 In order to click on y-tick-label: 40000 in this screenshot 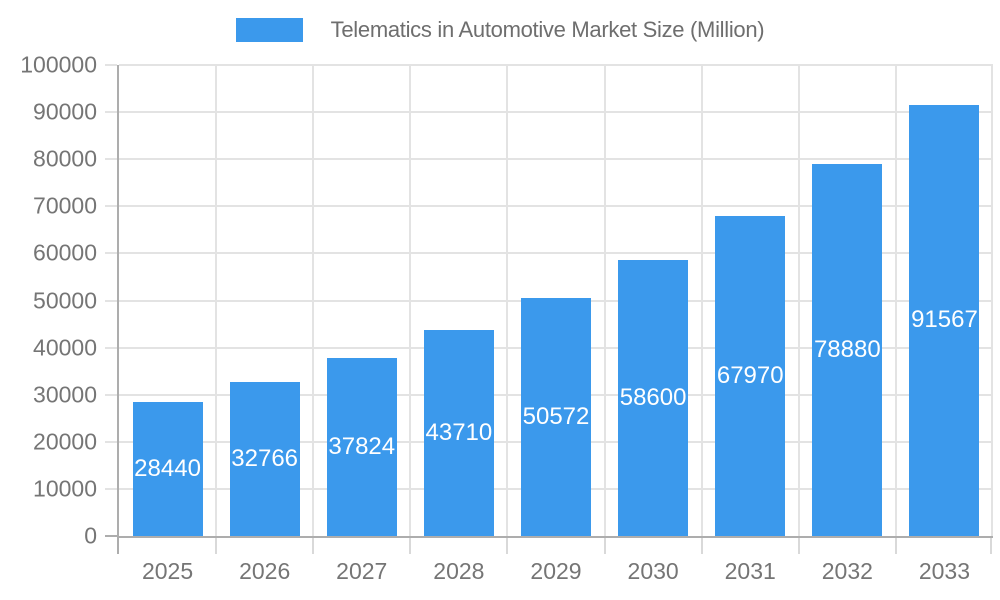, I will do `click(65, 347)`.